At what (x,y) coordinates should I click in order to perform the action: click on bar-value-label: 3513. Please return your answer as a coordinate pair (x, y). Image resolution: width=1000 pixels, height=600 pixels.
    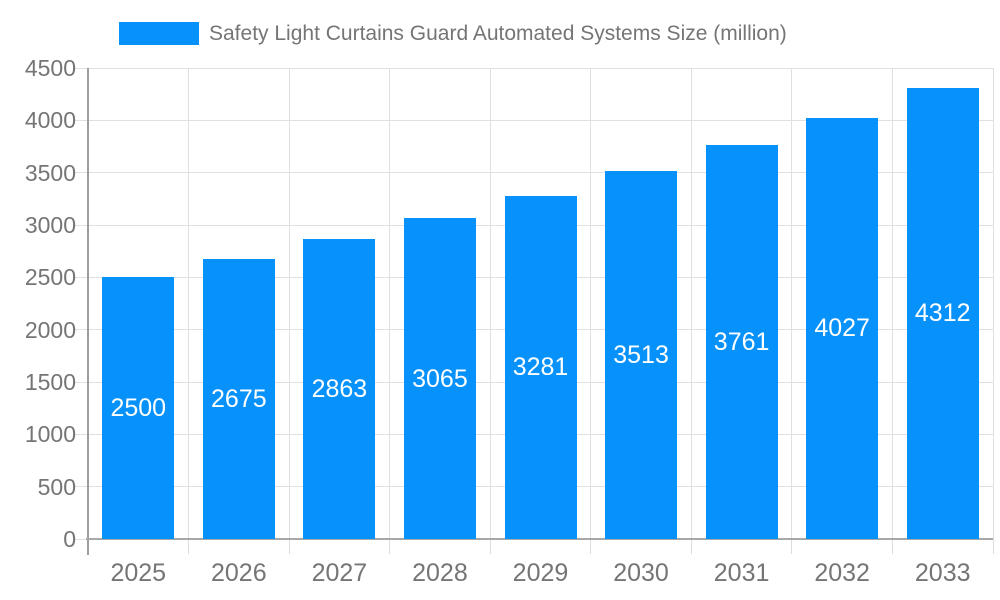
    Looking at the image, I should click on (641, 355).